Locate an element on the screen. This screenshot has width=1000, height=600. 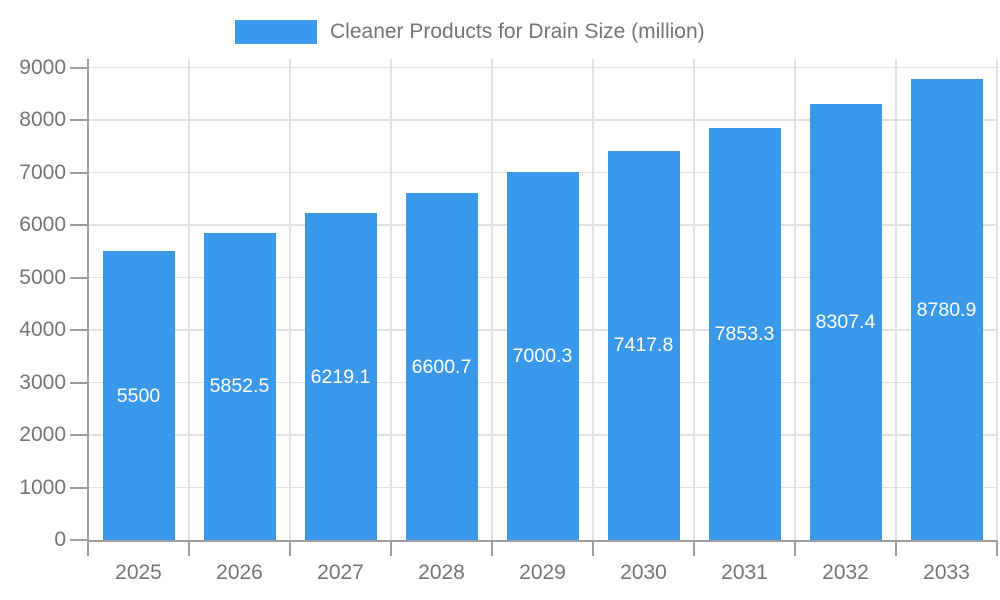
y-axis-tick-label: 7000 is located at coordinates (42, 172).